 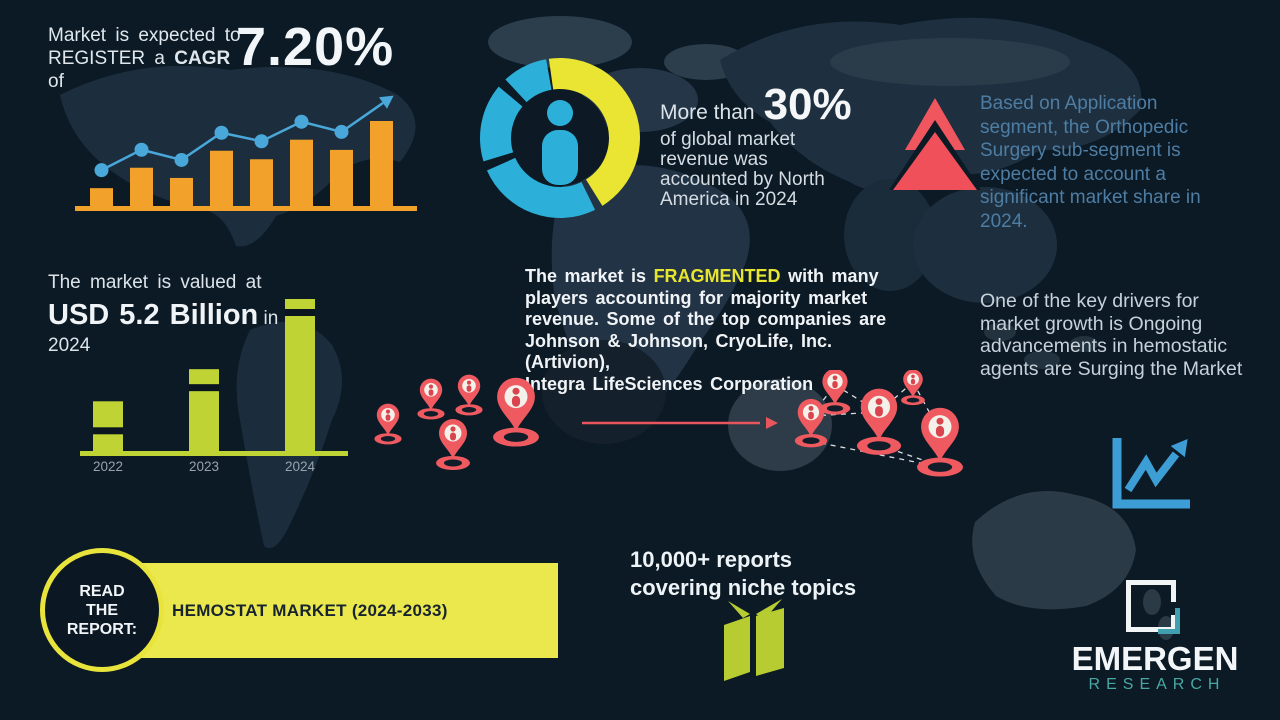 I want to click on cagr-value: 7.20%, so click(x=315, y=47).